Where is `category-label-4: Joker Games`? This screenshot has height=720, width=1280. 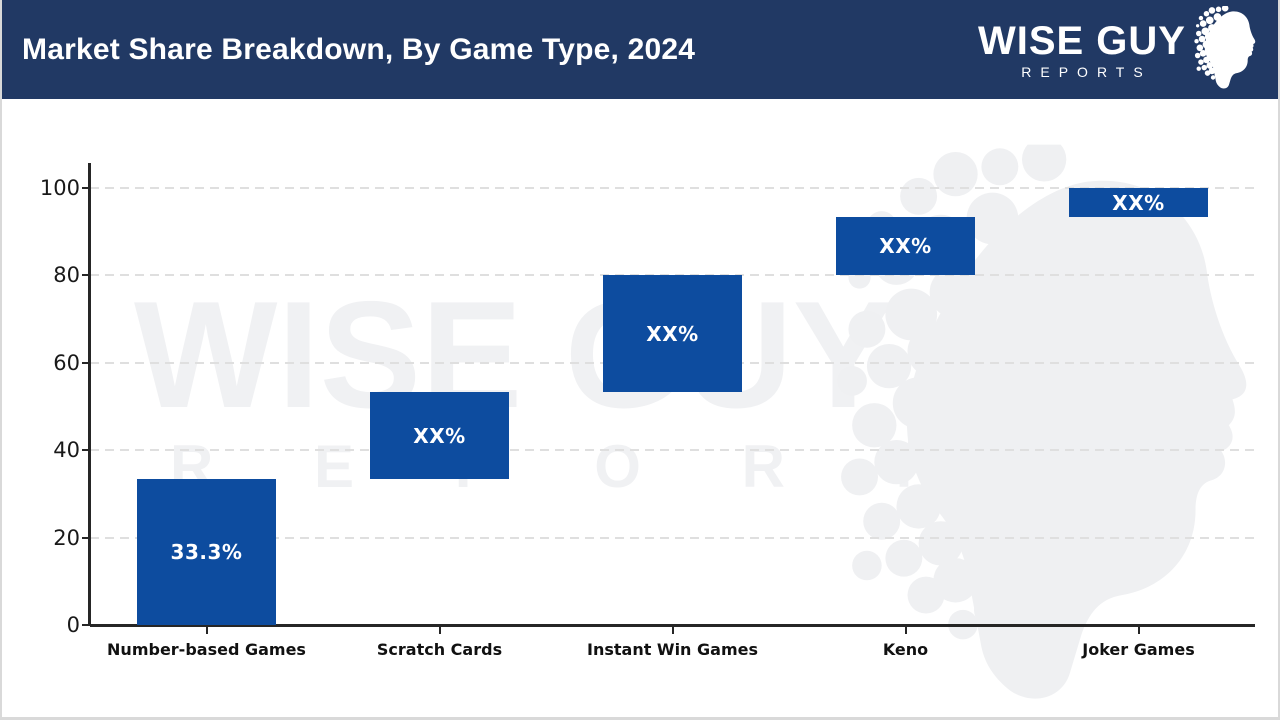 category-label-4: Joker Games is located at coordinates (1138, 649).